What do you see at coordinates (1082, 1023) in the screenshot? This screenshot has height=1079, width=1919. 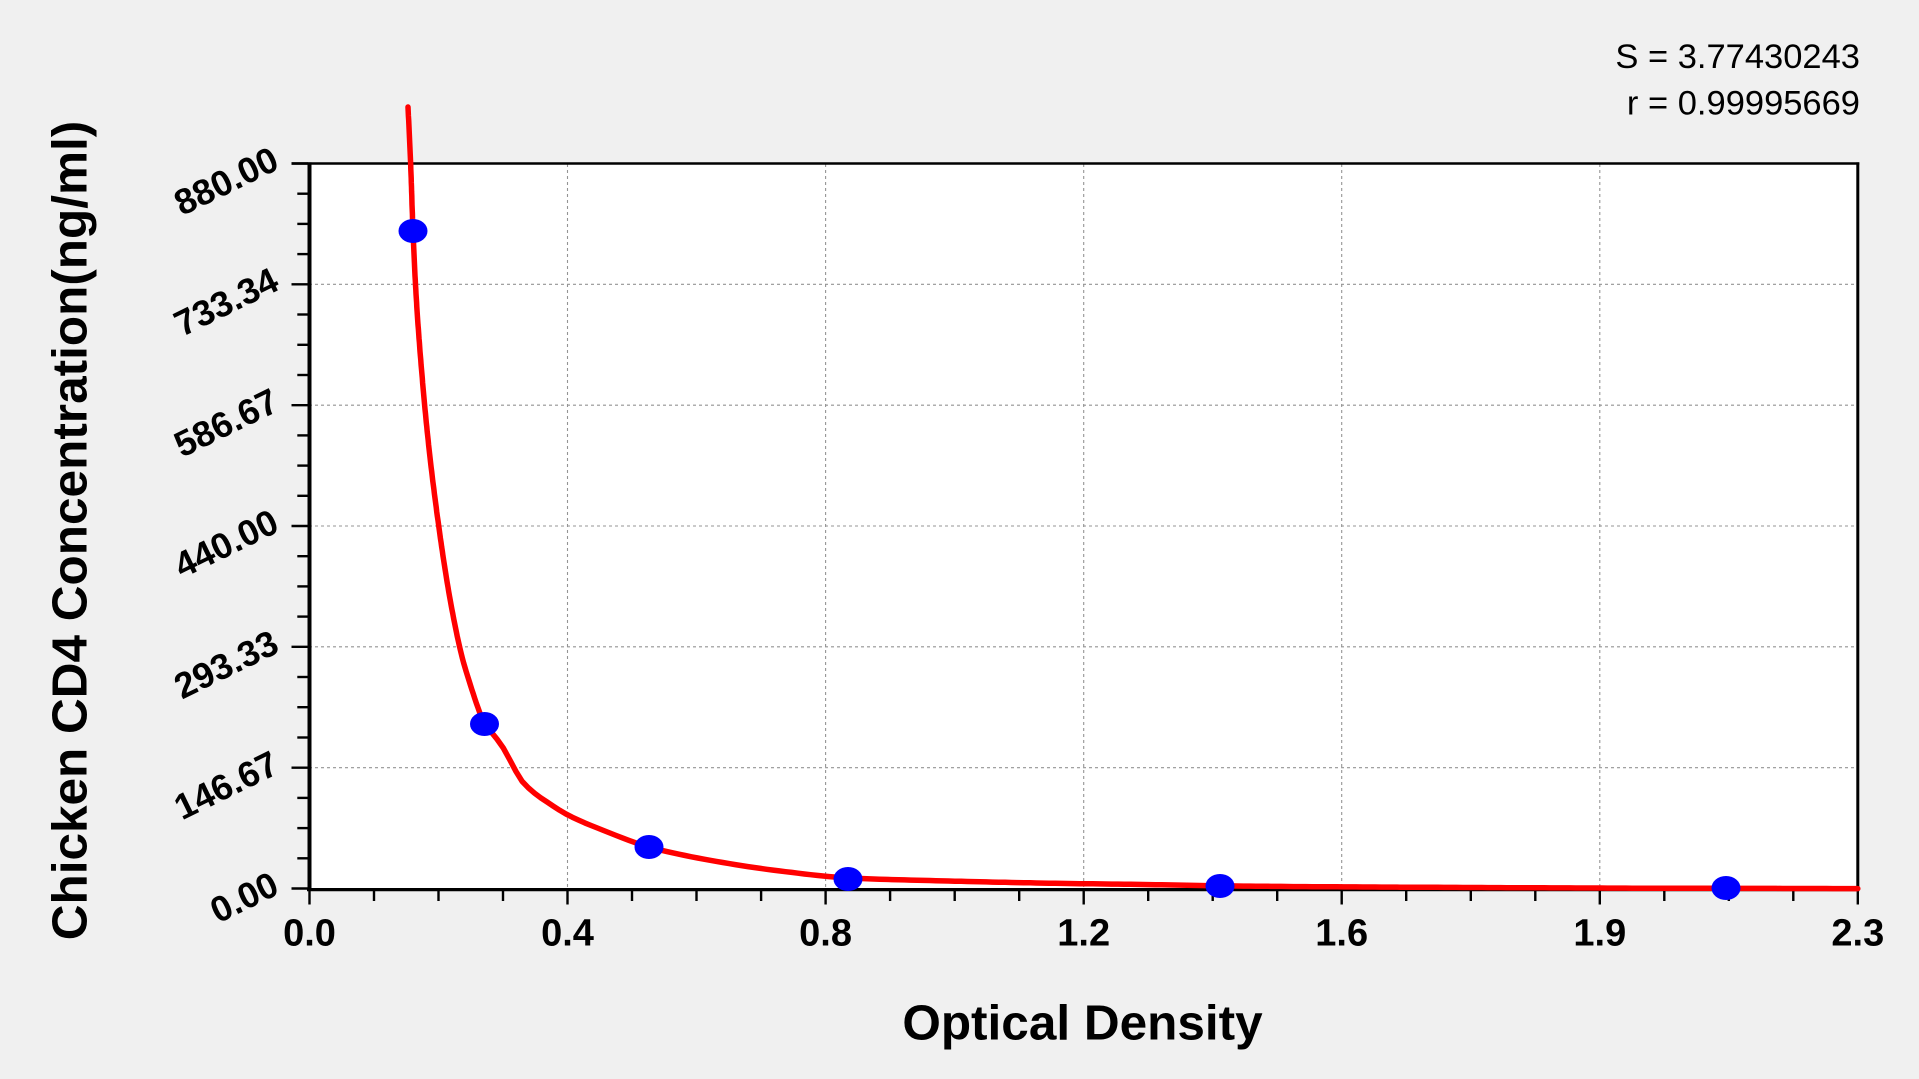 I see `svg-text: Optical Density` at bounding box center [1082, 1023].